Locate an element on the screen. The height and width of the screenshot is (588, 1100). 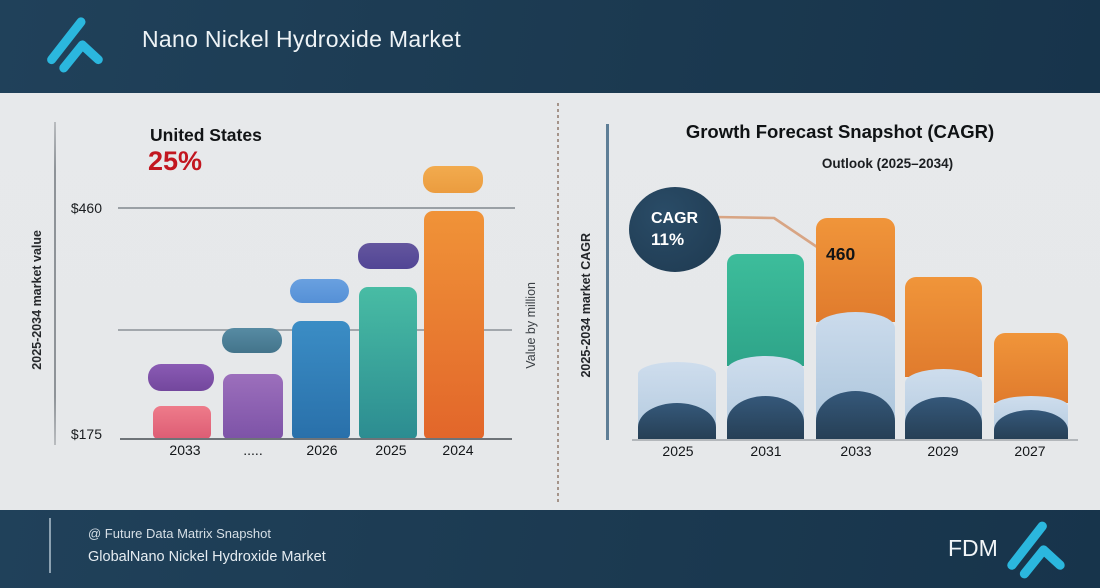
cagr-badge-value: 11% is located at coordinates (668, 239).